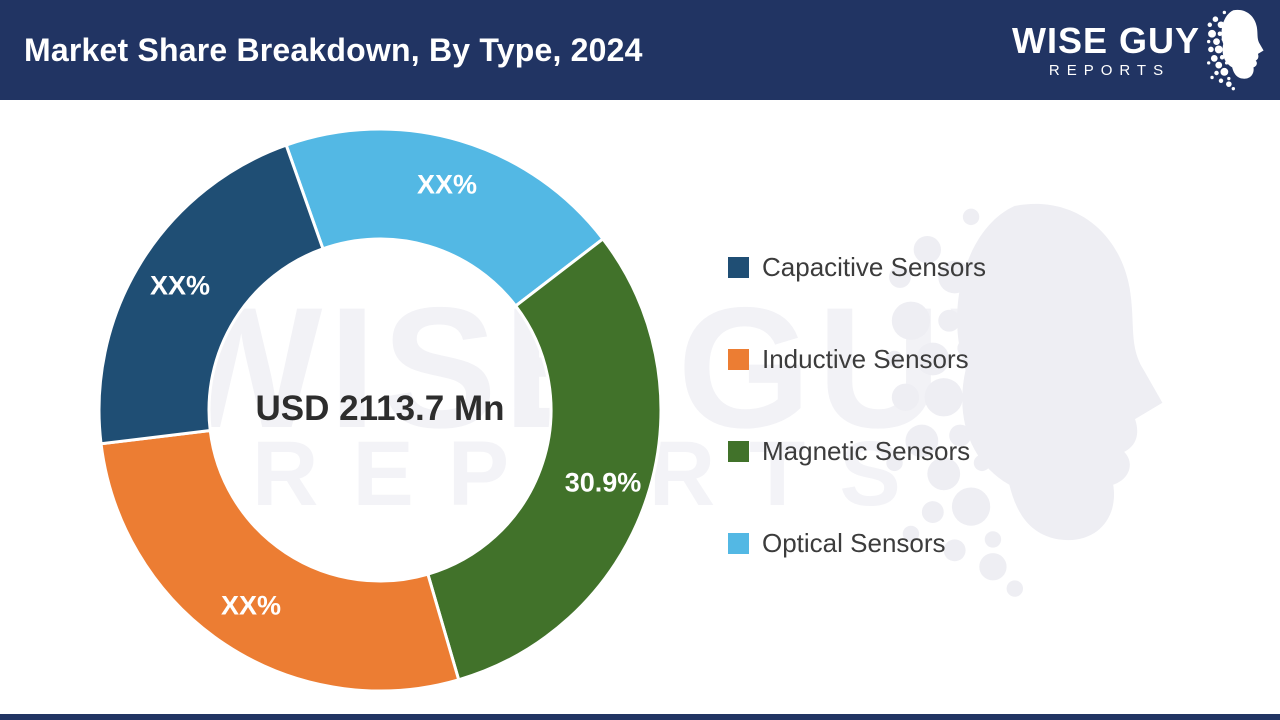 This screenshot has width=1280, height=720. I want to click on segment-label-inductive-sensors: XX%, so click(251, 605).